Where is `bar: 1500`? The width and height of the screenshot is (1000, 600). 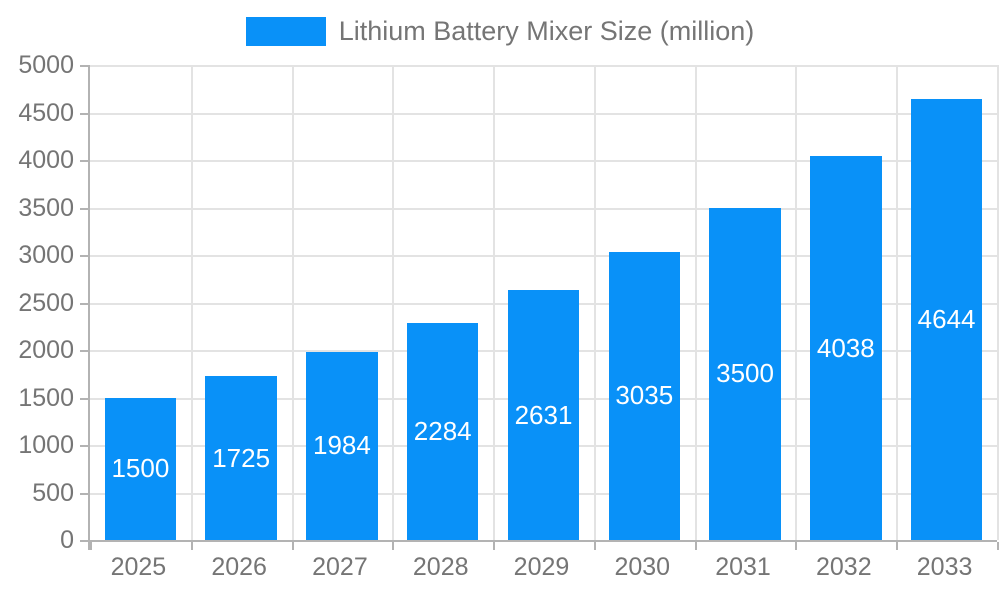
bar: 1500 is located at coordinates (140, 468).